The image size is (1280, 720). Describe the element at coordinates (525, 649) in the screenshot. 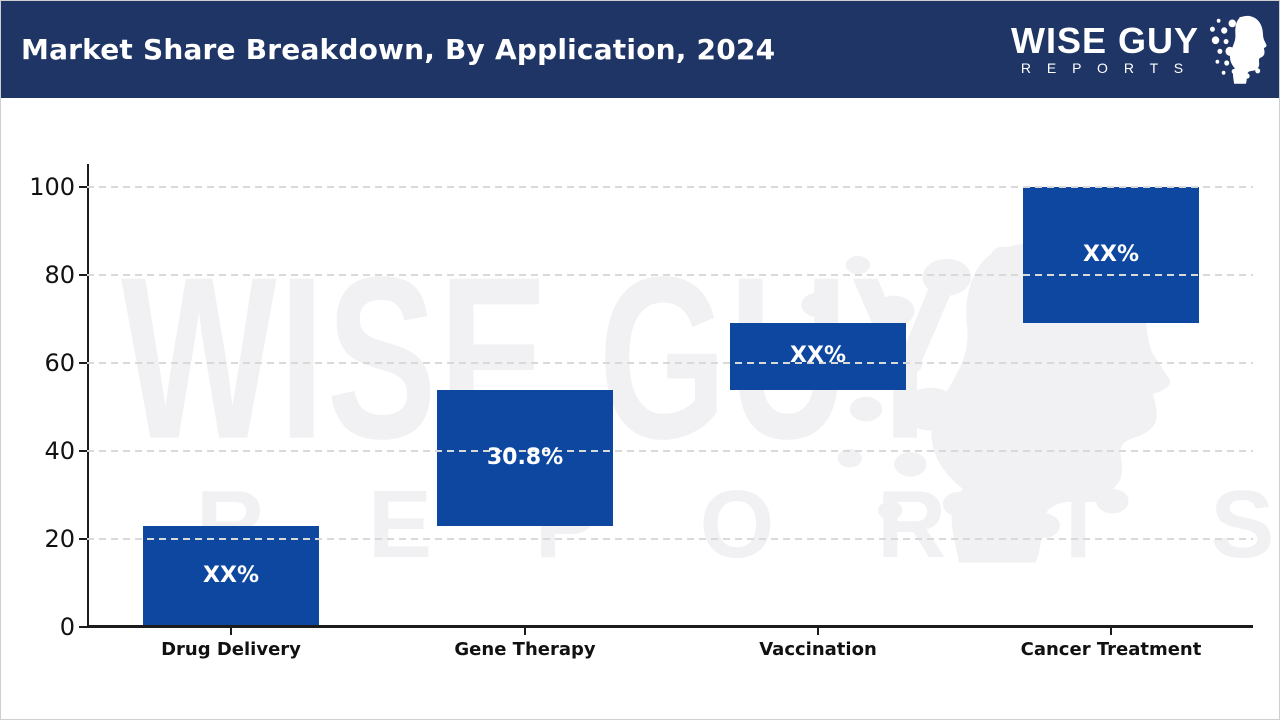

I see `x-category-label: Gene Therapy` at that location.